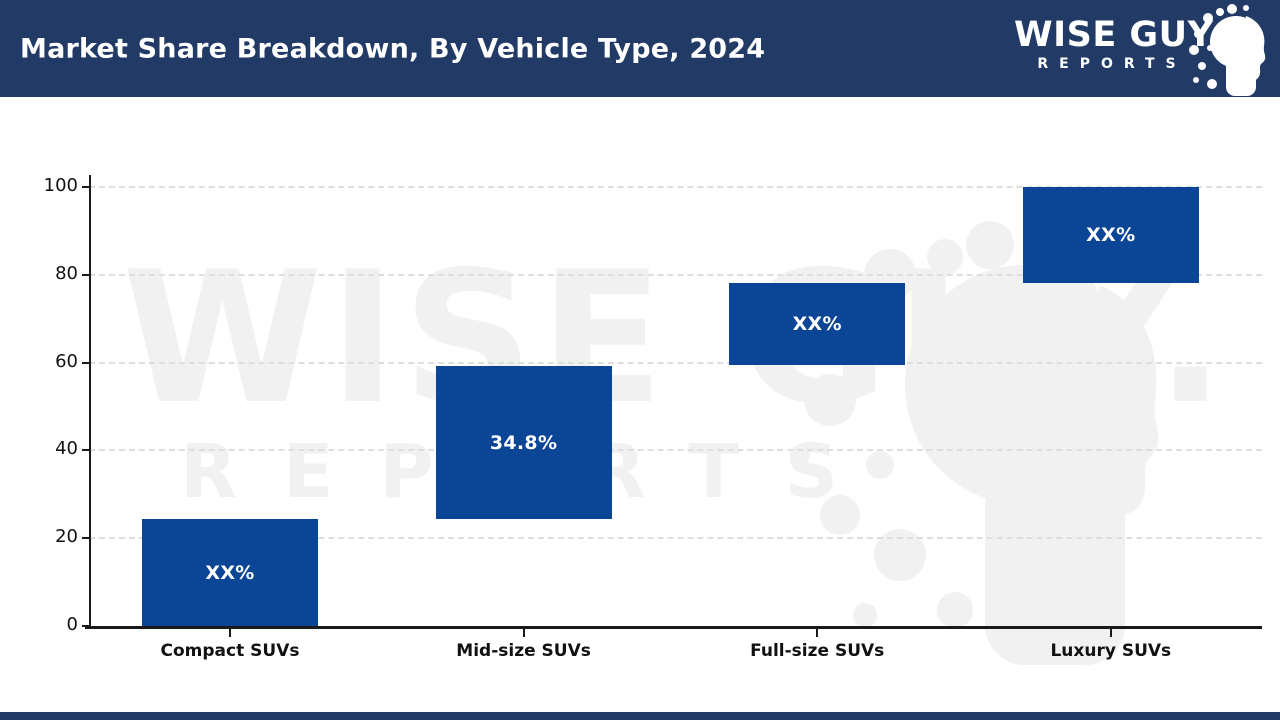 The width and height of the screenshot is (1280, 720). Describe the element at coordinates (1227, 50) in the screenshot. I see `logo-dotted-head-icon` at that location.